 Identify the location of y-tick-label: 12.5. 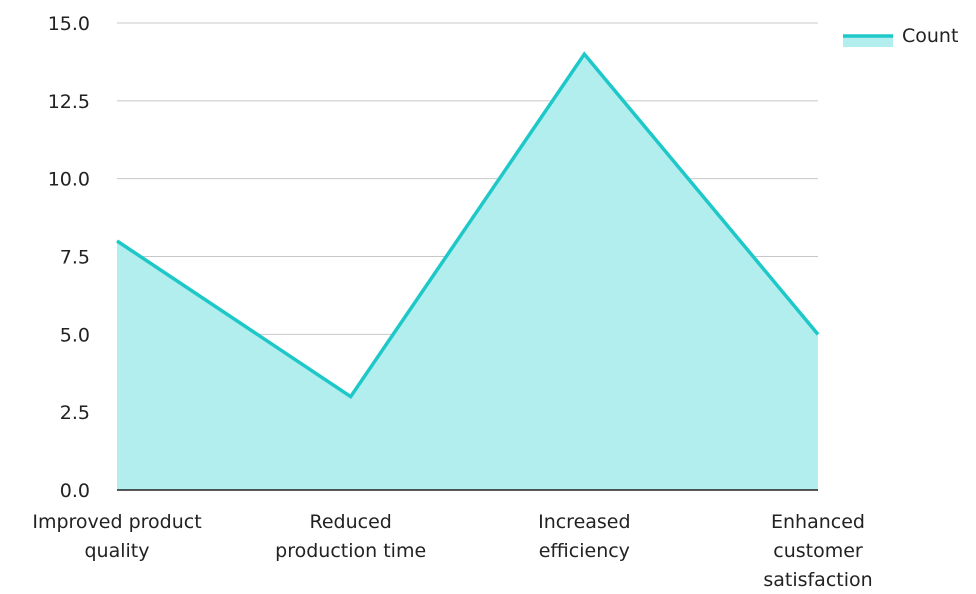
(69, 102).